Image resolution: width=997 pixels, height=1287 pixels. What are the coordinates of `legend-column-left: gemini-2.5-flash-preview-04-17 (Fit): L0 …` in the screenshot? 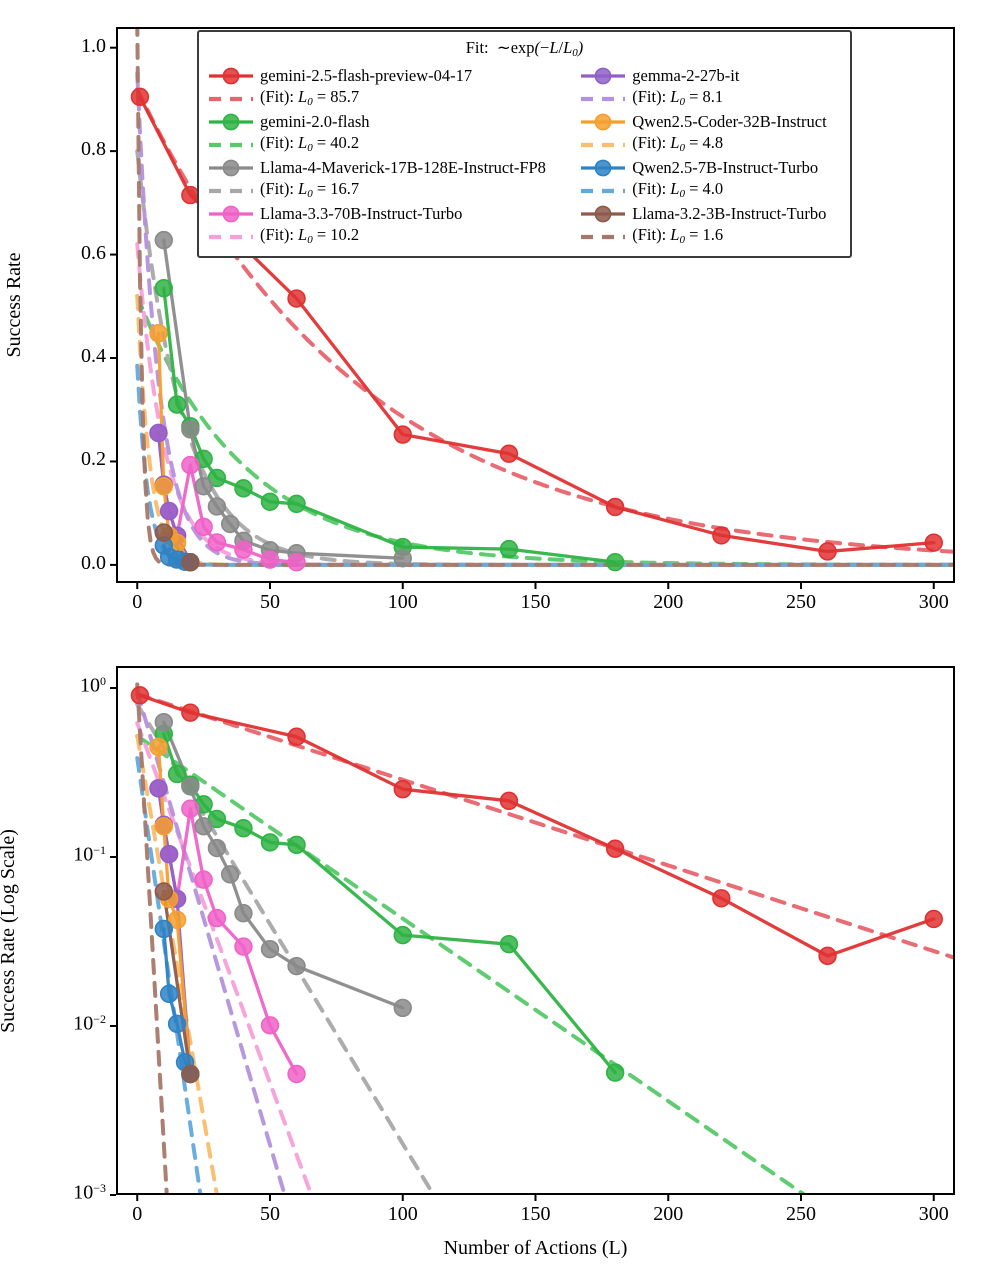 It's located at (384, 157).